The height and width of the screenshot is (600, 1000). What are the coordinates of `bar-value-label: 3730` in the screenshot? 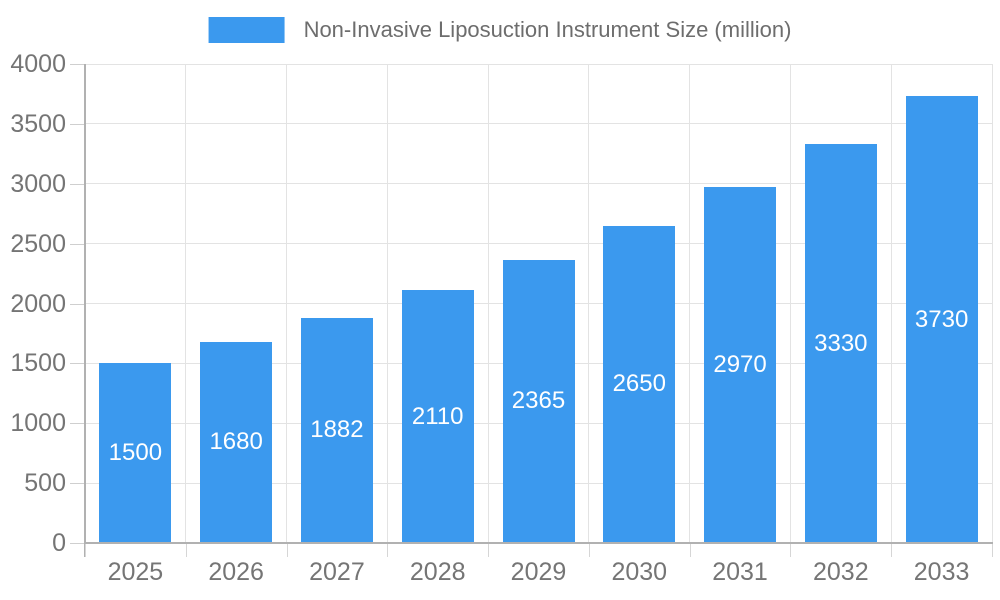 It's located at (941, 319).